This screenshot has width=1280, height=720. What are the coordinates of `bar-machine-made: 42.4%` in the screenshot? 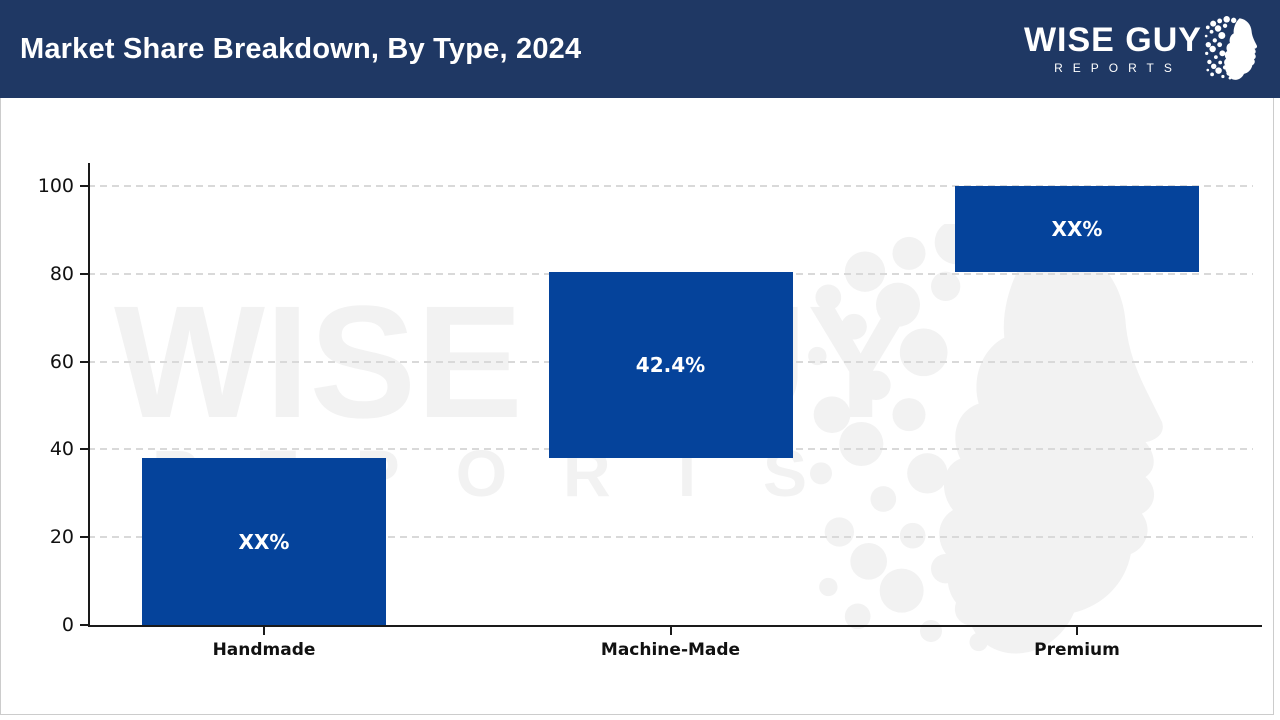 It's located at (670, 365).